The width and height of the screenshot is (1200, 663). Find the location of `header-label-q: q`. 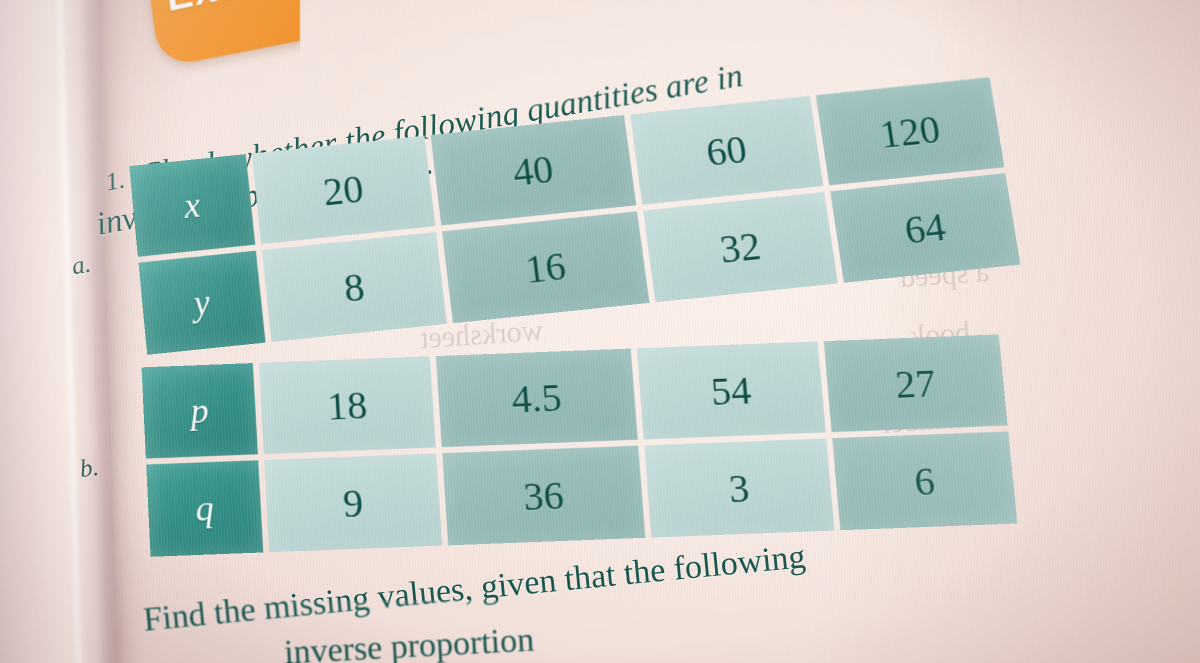

header-label-q: q is located at coordinates (204, 508).